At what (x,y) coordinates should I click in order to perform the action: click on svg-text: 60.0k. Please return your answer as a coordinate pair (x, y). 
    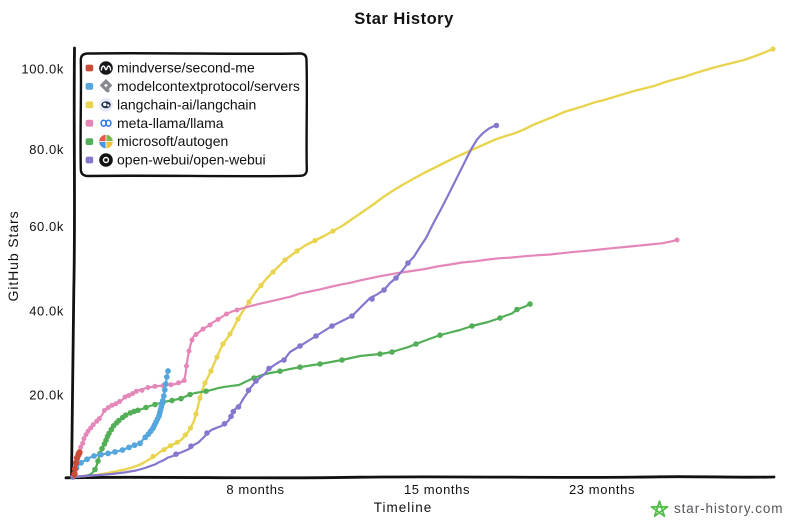
    Looking at the image, I should click on (46, 226).